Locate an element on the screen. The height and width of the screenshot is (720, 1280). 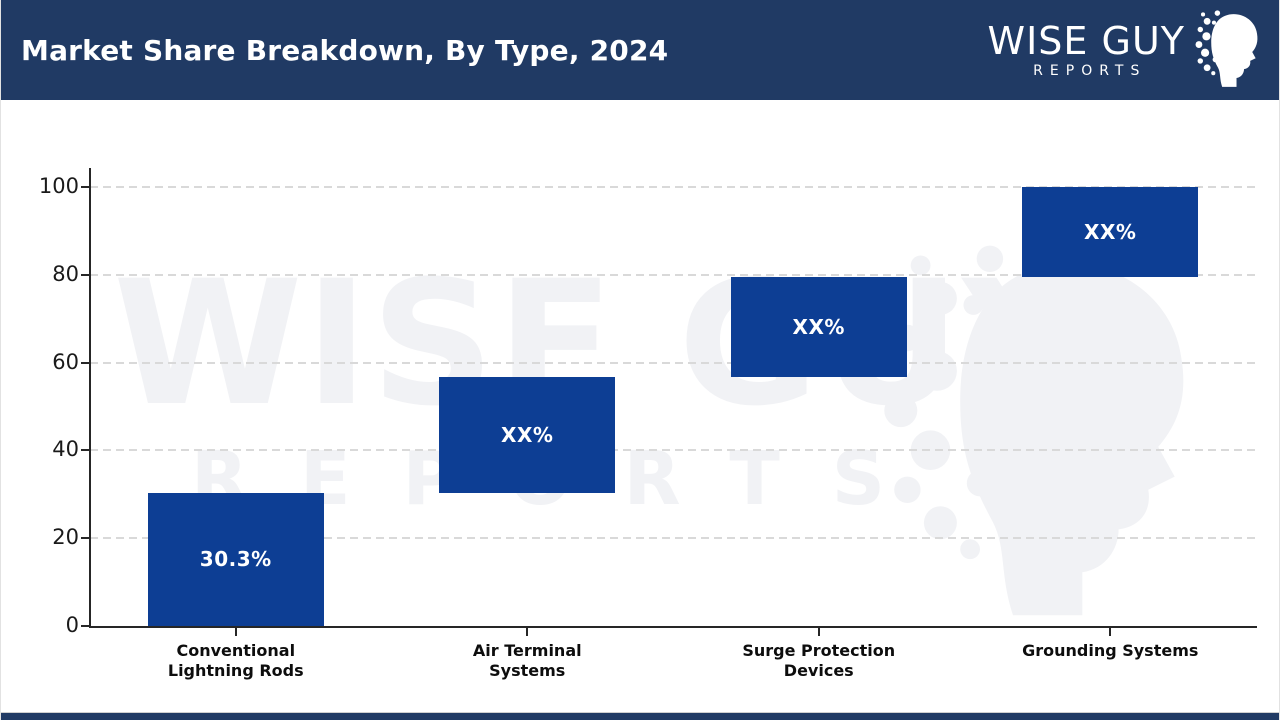
y-axis-tick-label: 80 is located at coordinates (65, 273).